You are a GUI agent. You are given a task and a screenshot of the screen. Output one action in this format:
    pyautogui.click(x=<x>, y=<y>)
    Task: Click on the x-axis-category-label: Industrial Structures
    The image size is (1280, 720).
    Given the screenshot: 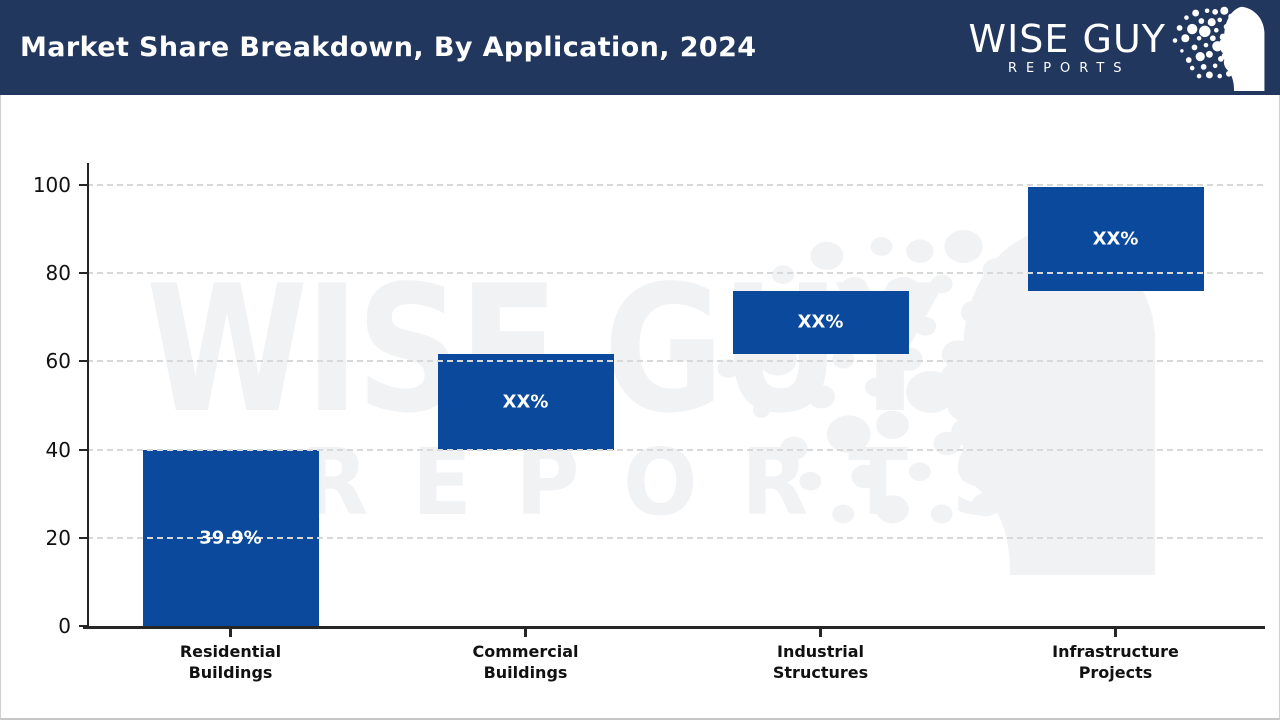 What is the action you would take?
    pyautogui.click(x=820, y=662)
    